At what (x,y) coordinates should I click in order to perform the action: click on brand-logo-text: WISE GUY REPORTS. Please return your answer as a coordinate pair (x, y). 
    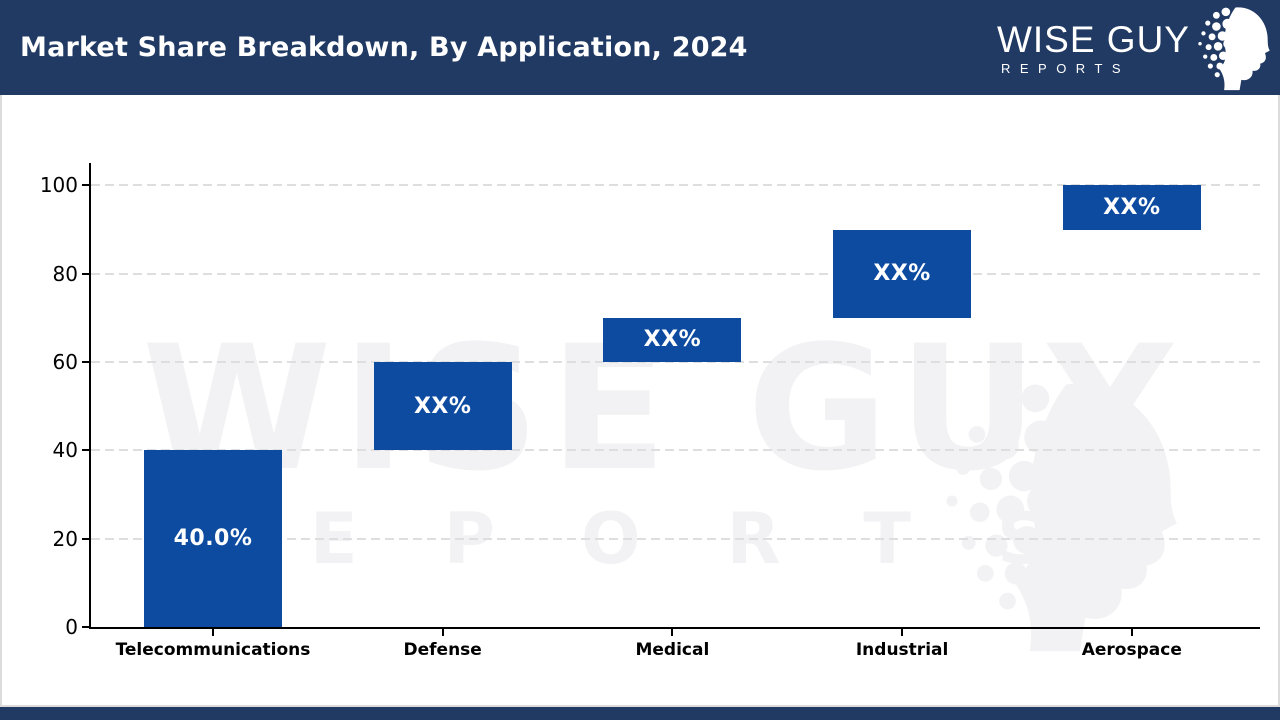
    Looking at the image, I should click on (1093, 48).